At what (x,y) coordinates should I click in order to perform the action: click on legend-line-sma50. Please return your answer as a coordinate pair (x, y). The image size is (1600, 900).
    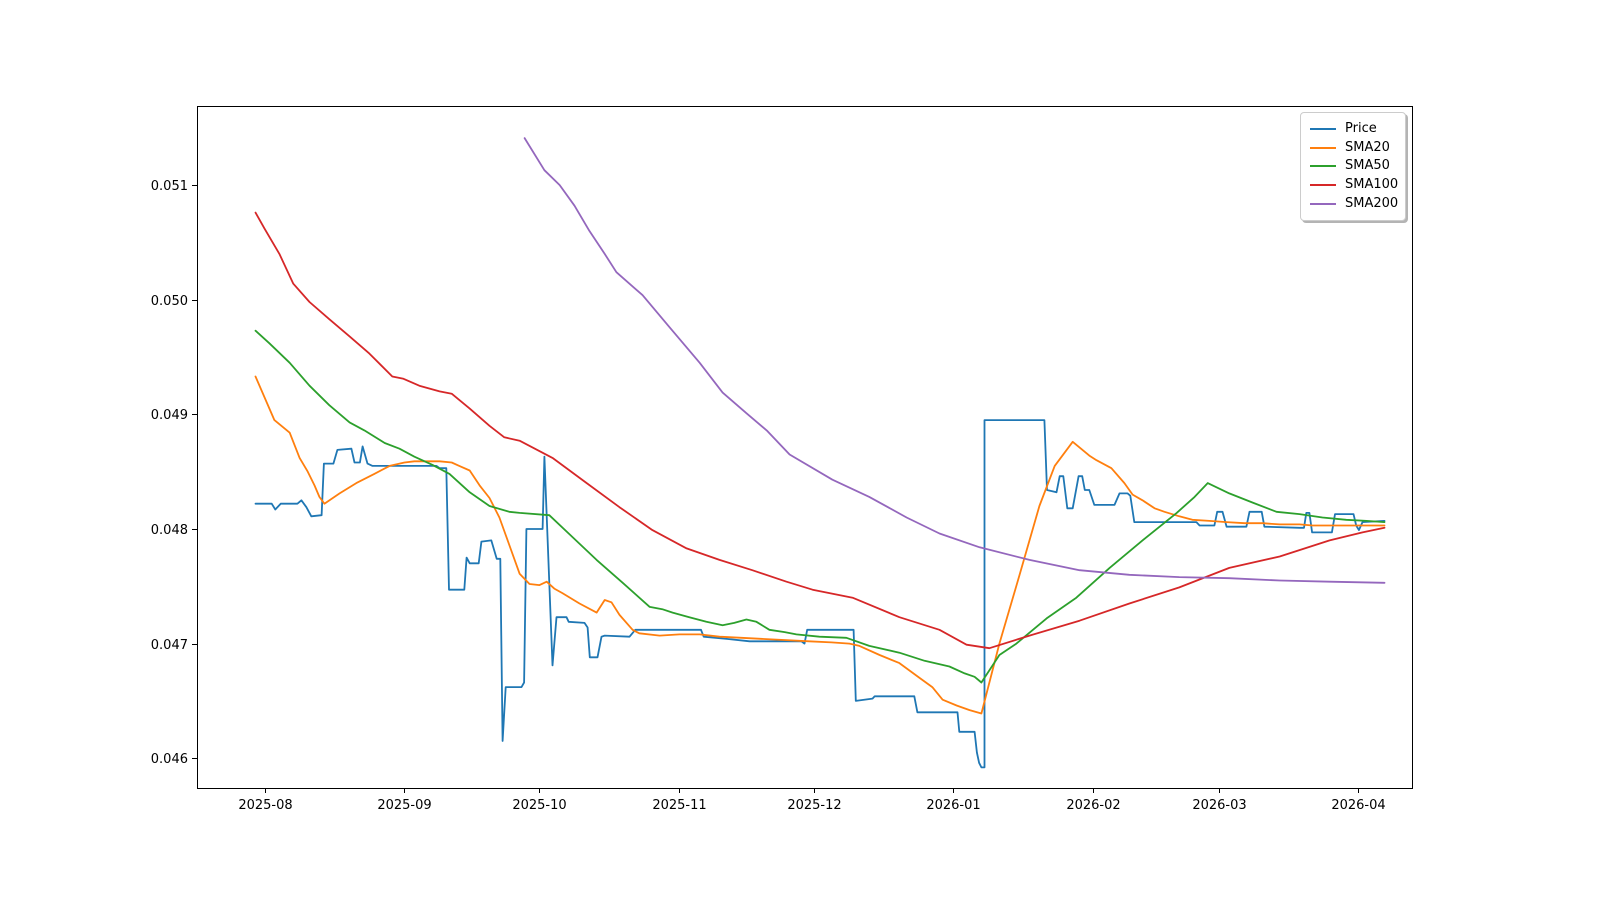
    Looking at the image, I should click on (1323, 166).